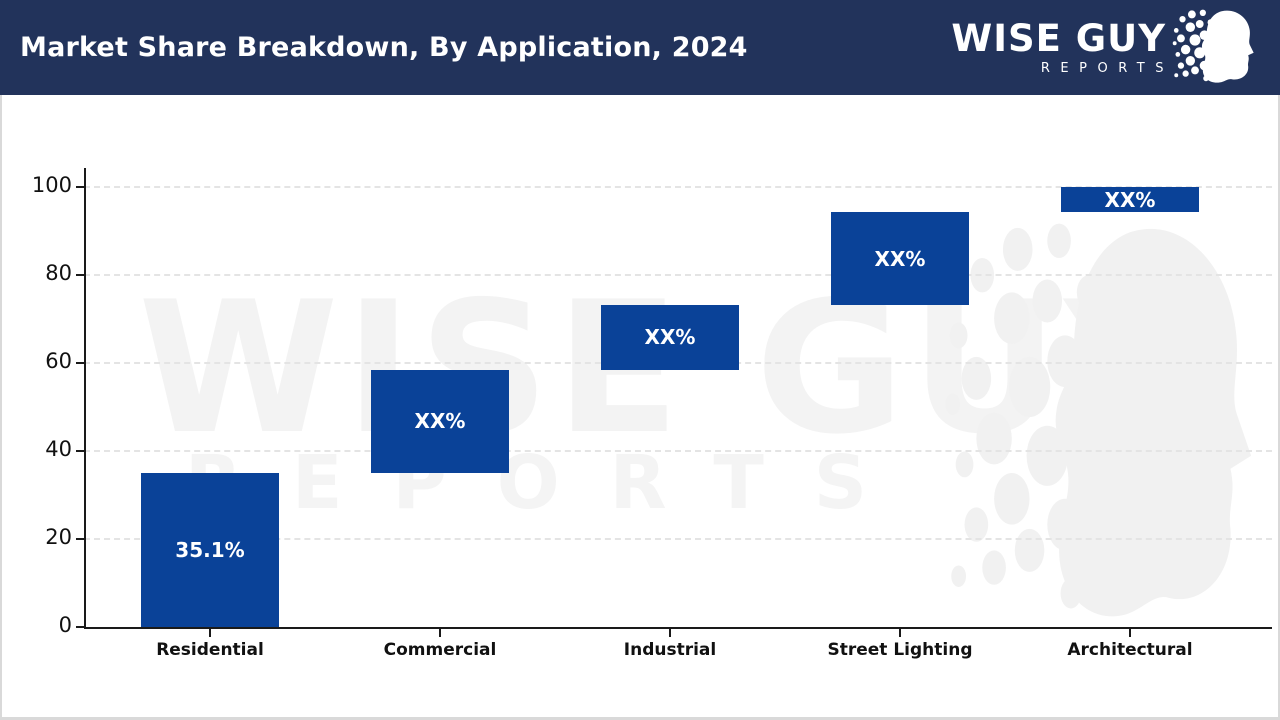  Describe the element at coordinates (440, 650) in the screenshot. I see `x-category-label-commercial: Commercial` at that location.